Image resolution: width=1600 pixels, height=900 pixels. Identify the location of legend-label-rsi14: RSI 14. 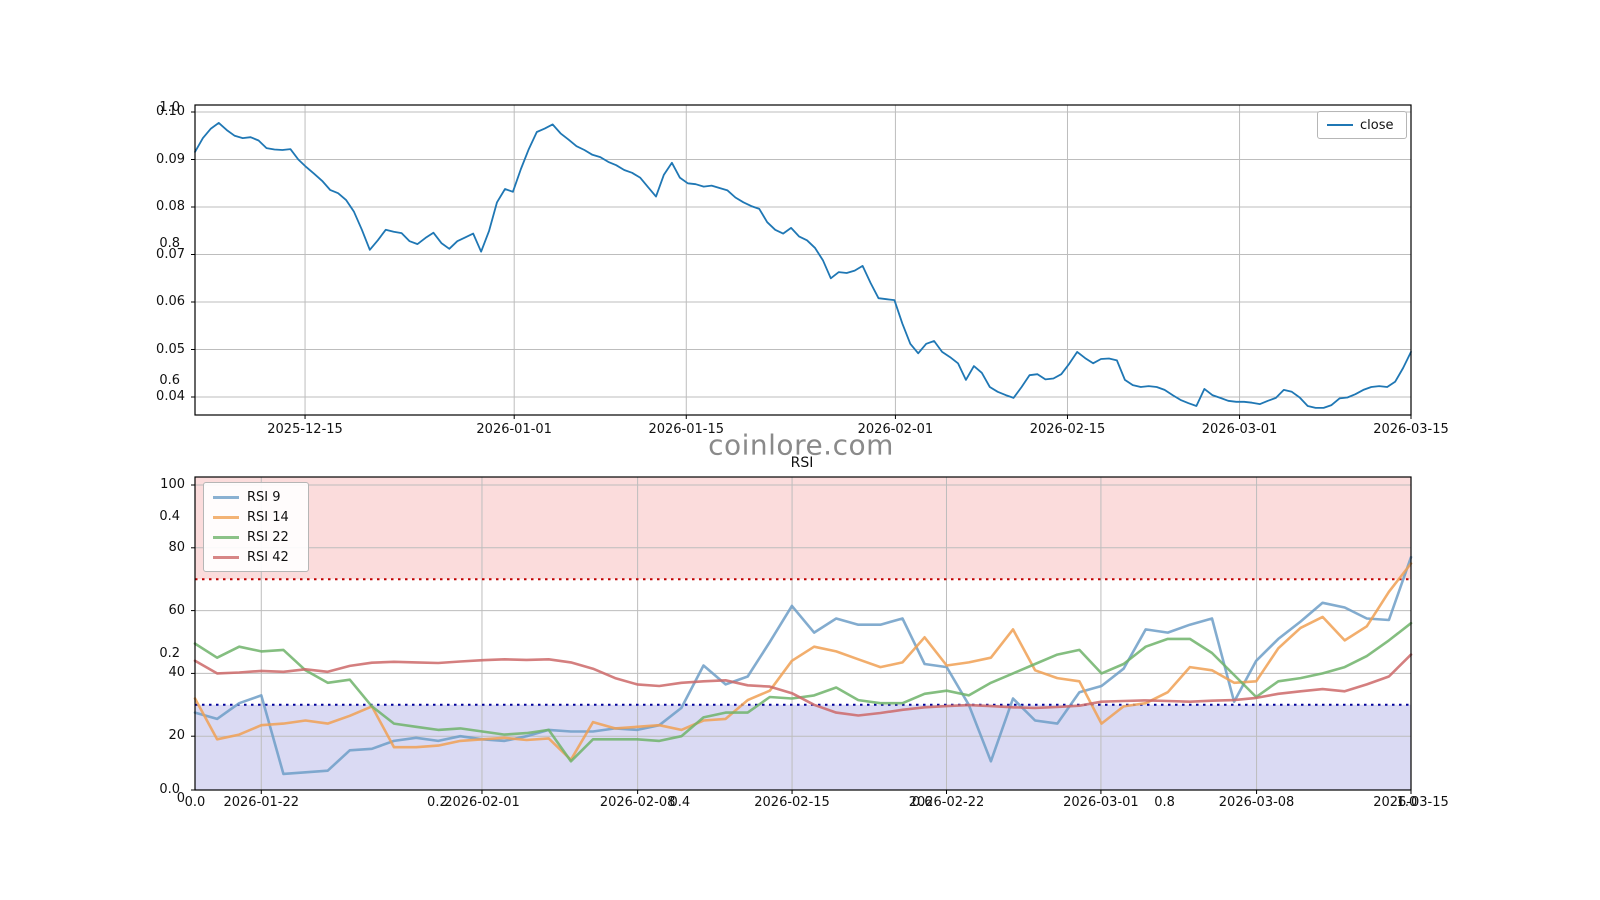
(268, 517).